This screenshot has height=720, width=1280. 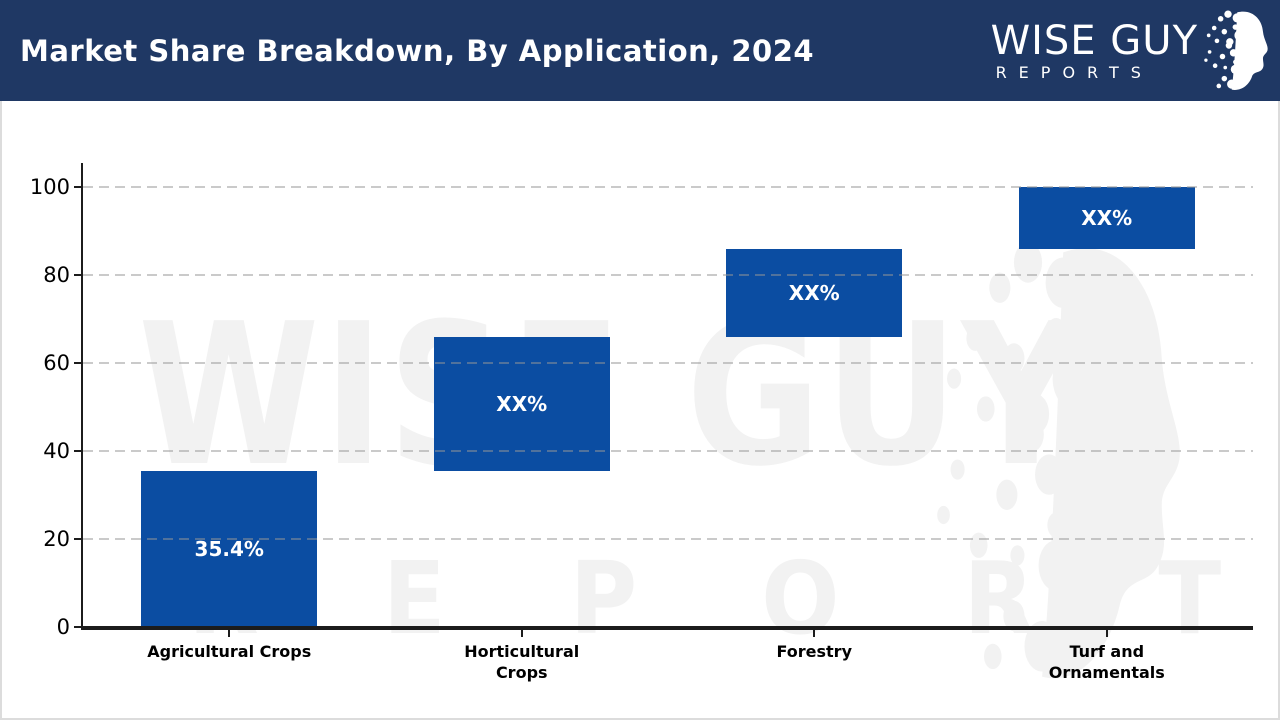 I want to click on x-category-label-line: Turf and, so click(x=1107, y=651).